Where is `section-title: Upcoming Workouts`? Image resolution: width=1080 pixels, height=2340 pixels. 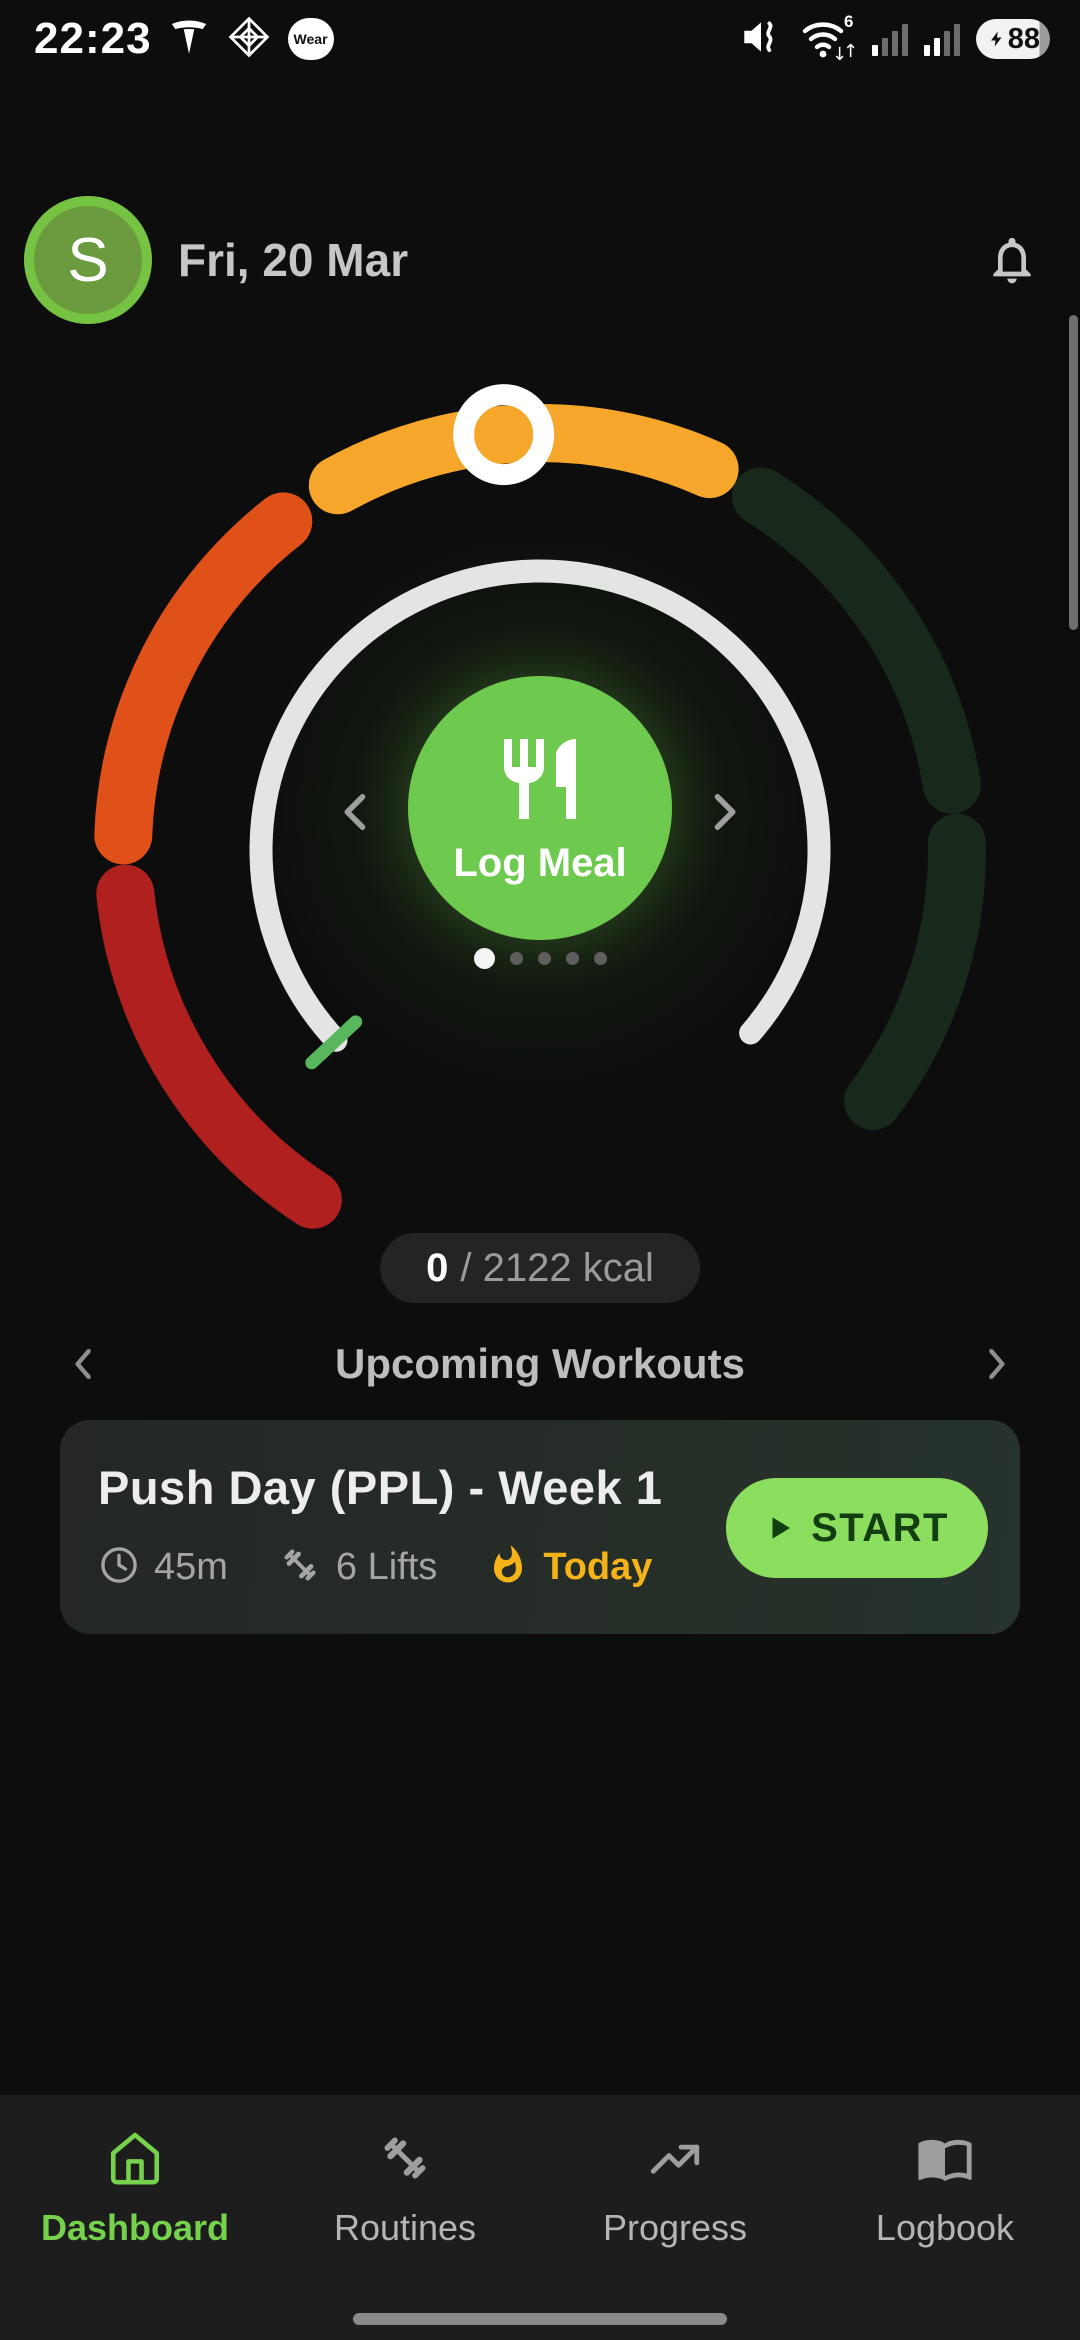
section-title: Upcoming Workouts is located at coordinates (540, 1363).